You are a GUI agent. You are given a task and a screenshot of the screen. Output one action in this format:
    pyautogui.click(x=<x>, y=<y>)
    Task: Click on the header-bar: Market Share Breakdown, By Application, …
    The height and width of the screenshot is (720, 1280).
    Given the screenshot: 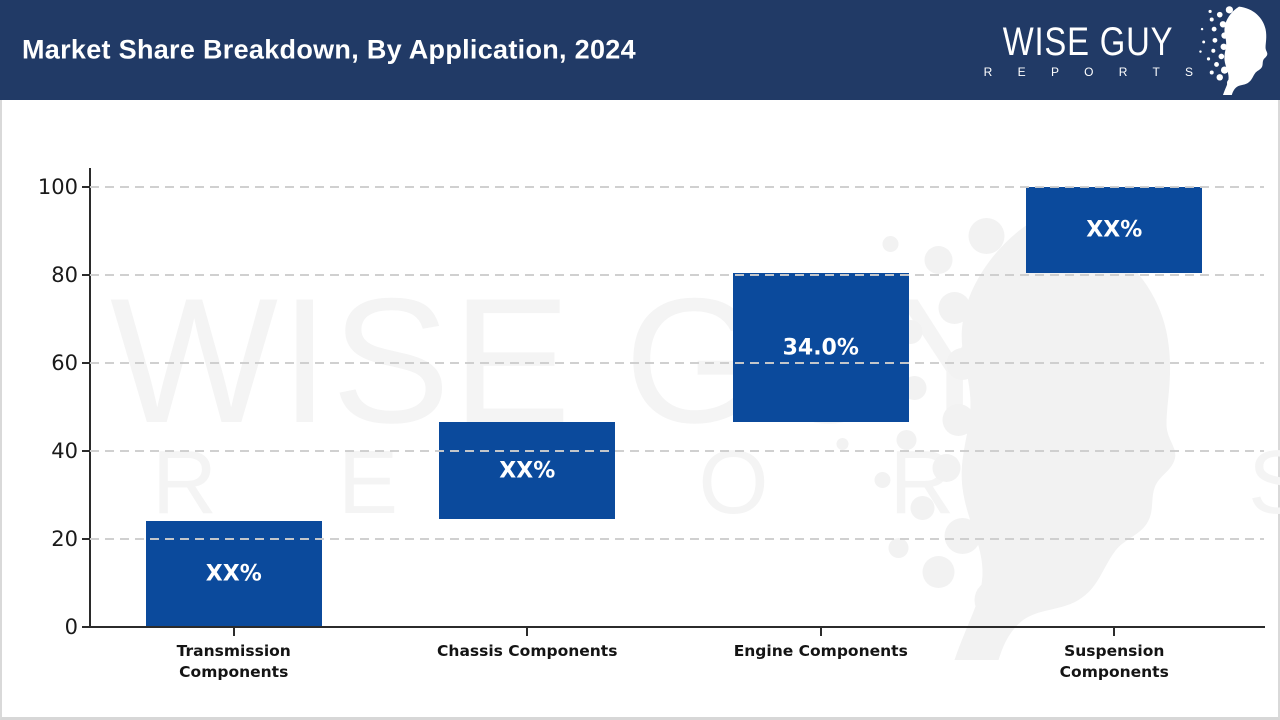 What is the action you would take?
    pyautogui.click(x=640, y=50)
    